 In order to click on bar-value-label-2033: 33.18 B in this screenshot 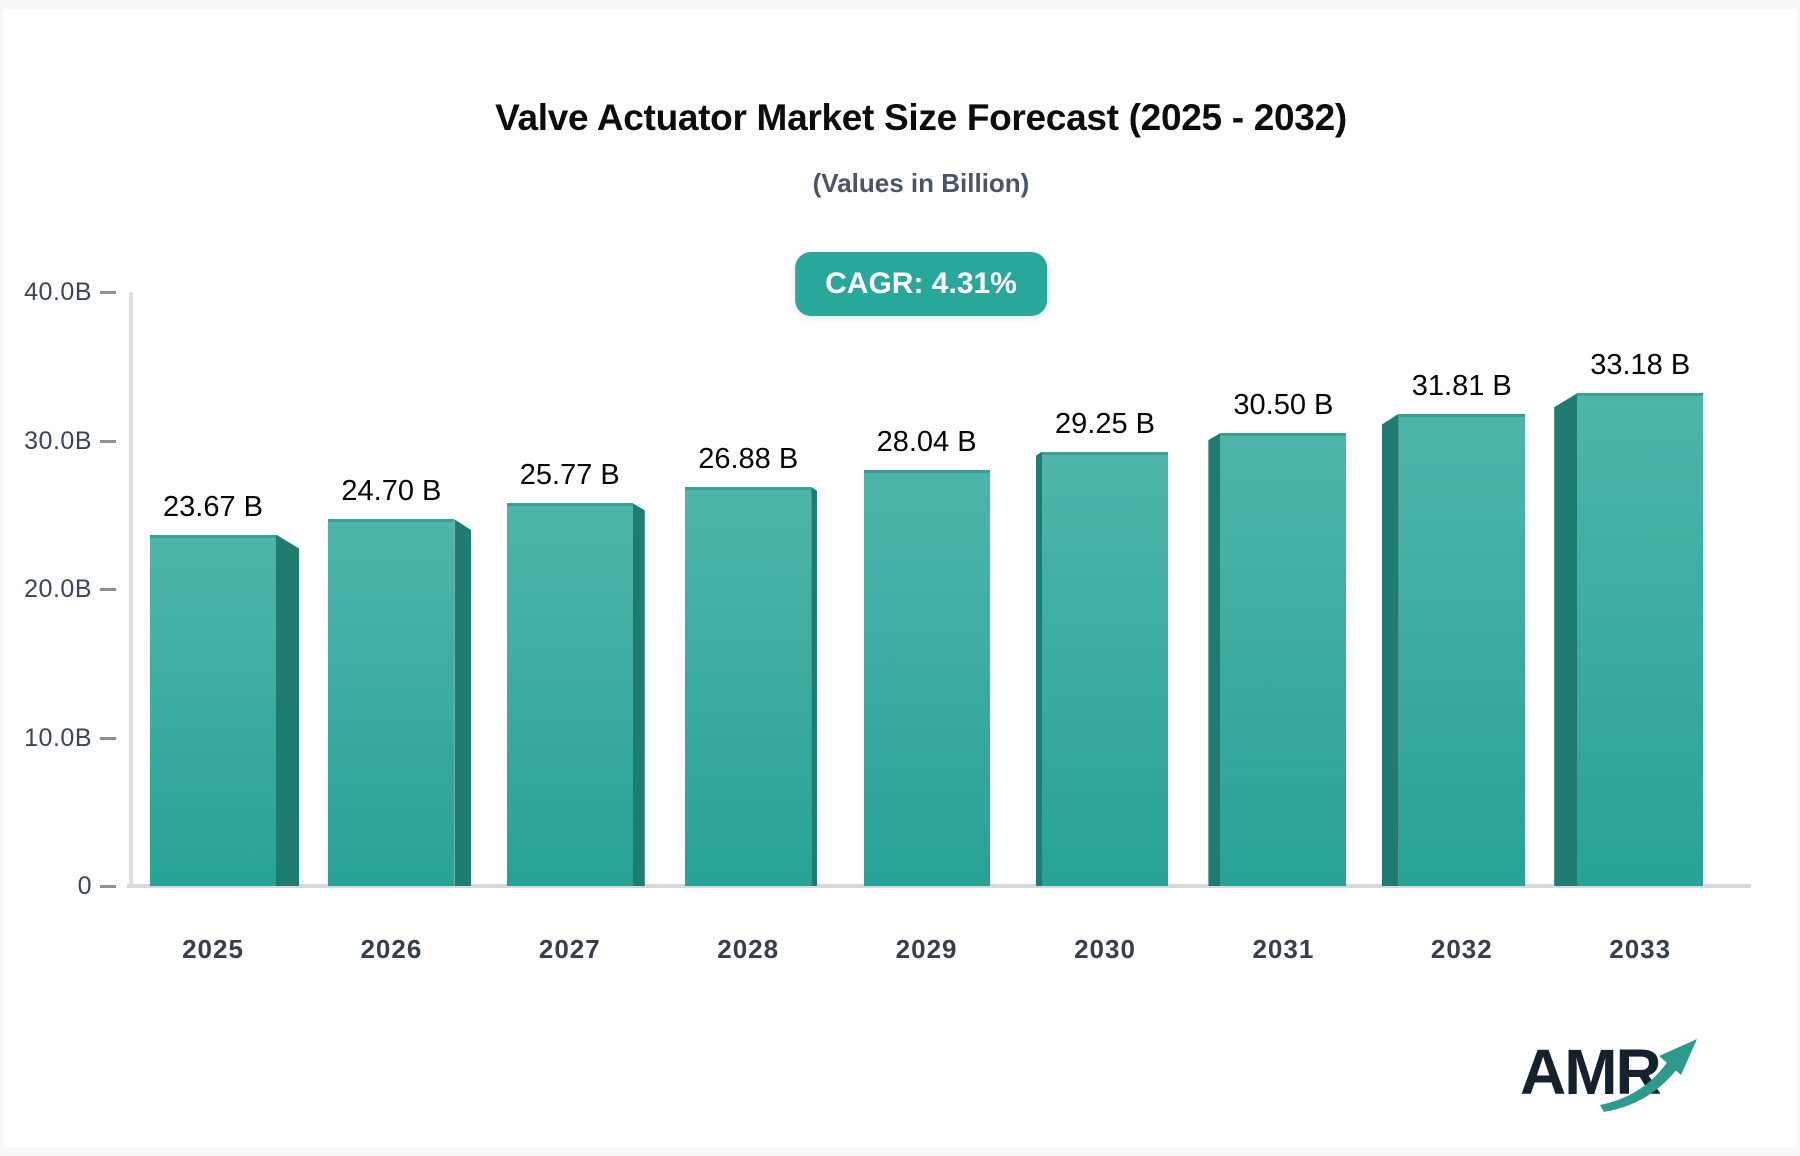, I will do `click(1640, 365)`.